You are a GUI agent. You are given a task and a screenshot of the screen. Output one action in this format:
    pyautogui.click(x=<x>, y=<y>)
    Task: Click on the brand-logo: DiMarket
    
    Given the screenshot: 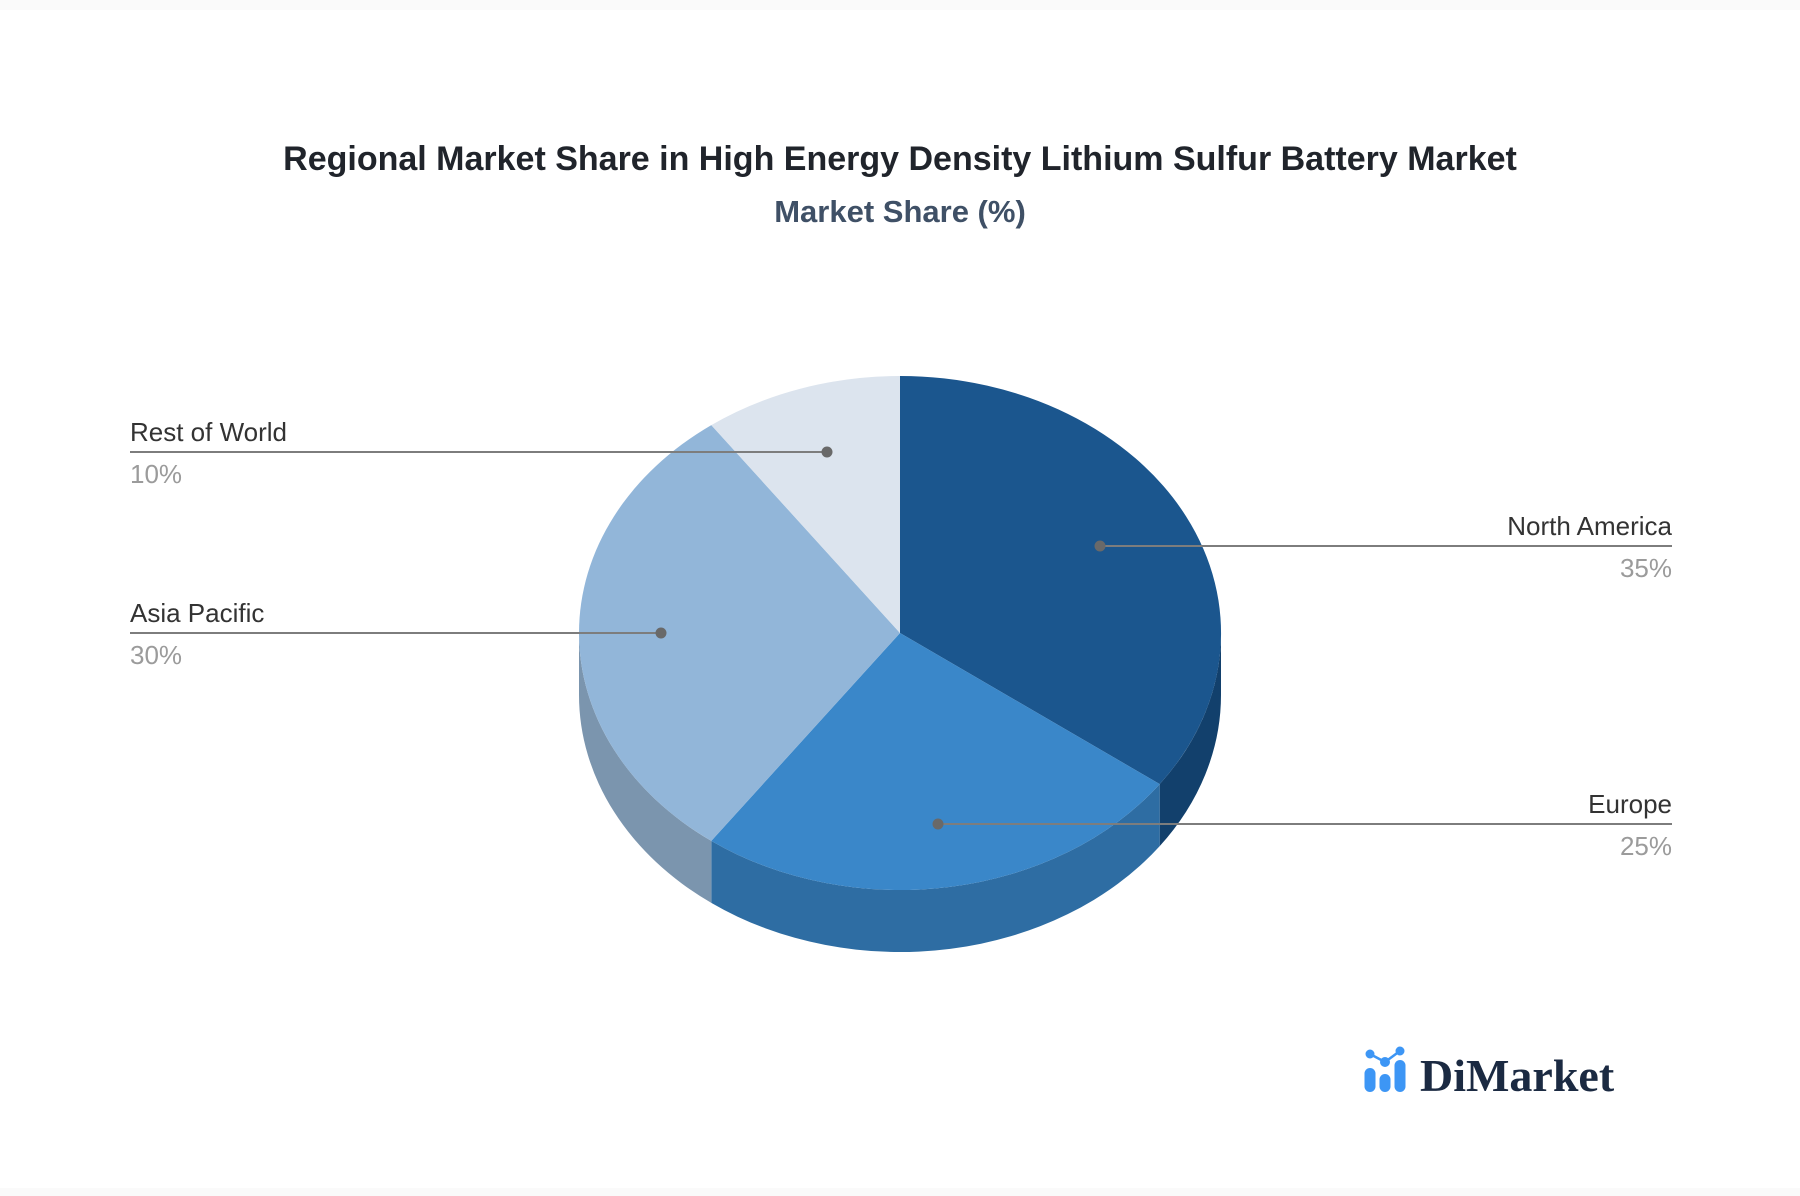 What is the action you would take?
    pyautogui.click(x=1489, y=1073)
    